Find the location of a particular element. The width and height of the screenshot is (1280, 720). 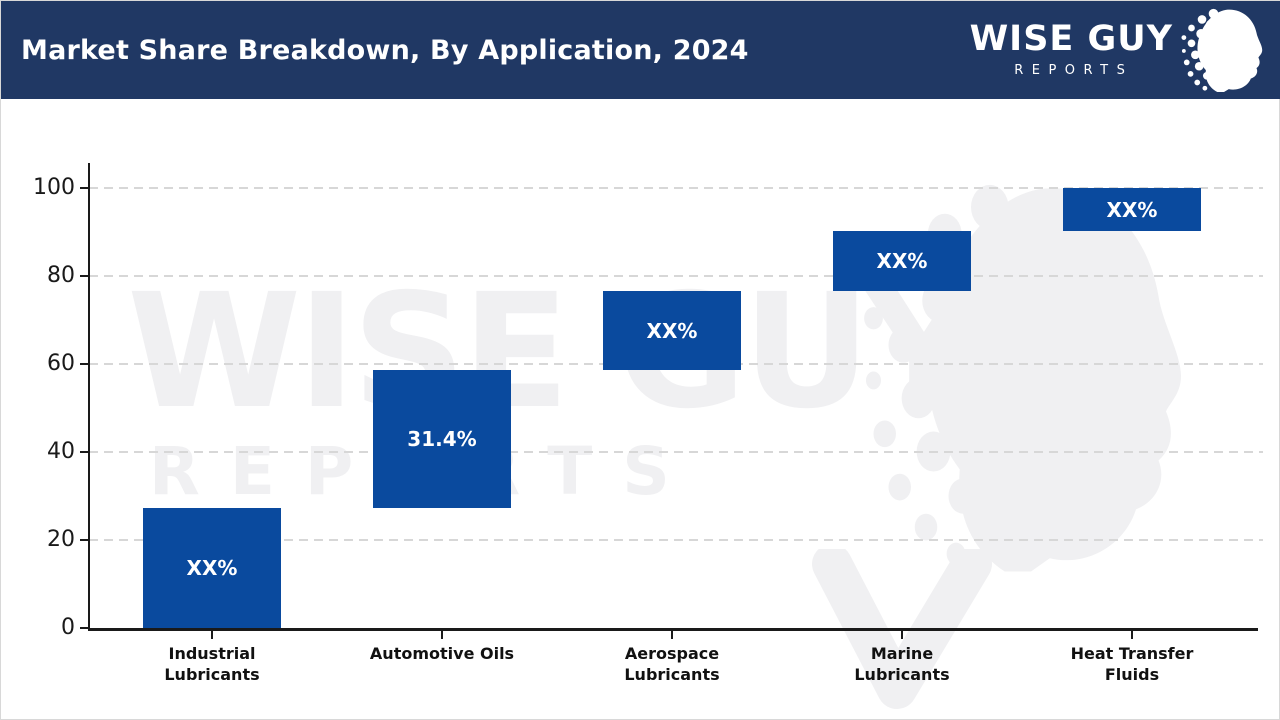

logo-wordmark: WISE GUY is located at coordinates (1071, 39).